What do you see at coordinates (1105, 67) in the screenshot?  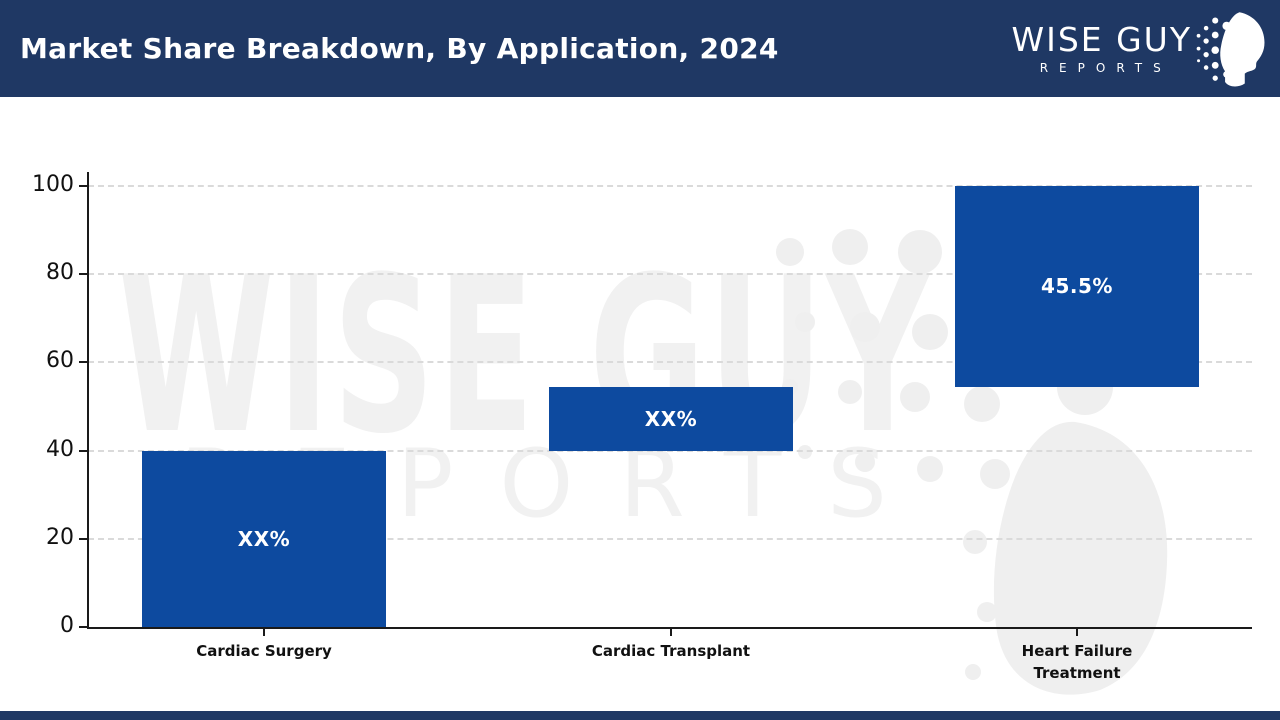 I see `logo-subtext: REPORTS` at bounding box center [1105, 67].